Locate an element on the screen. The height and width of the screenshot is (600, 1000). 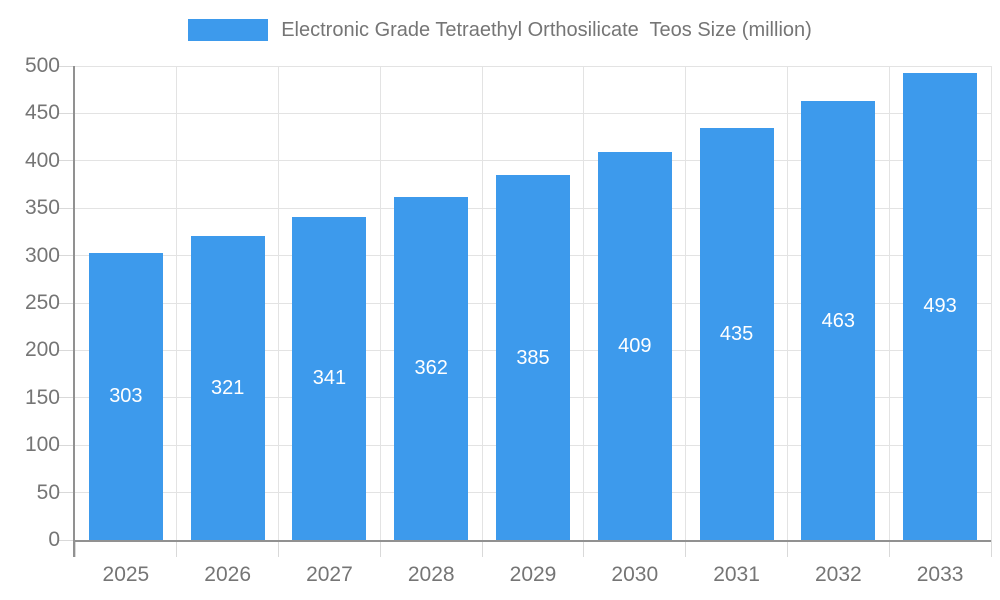
x-axis-line is located at coordinates (532, 541).